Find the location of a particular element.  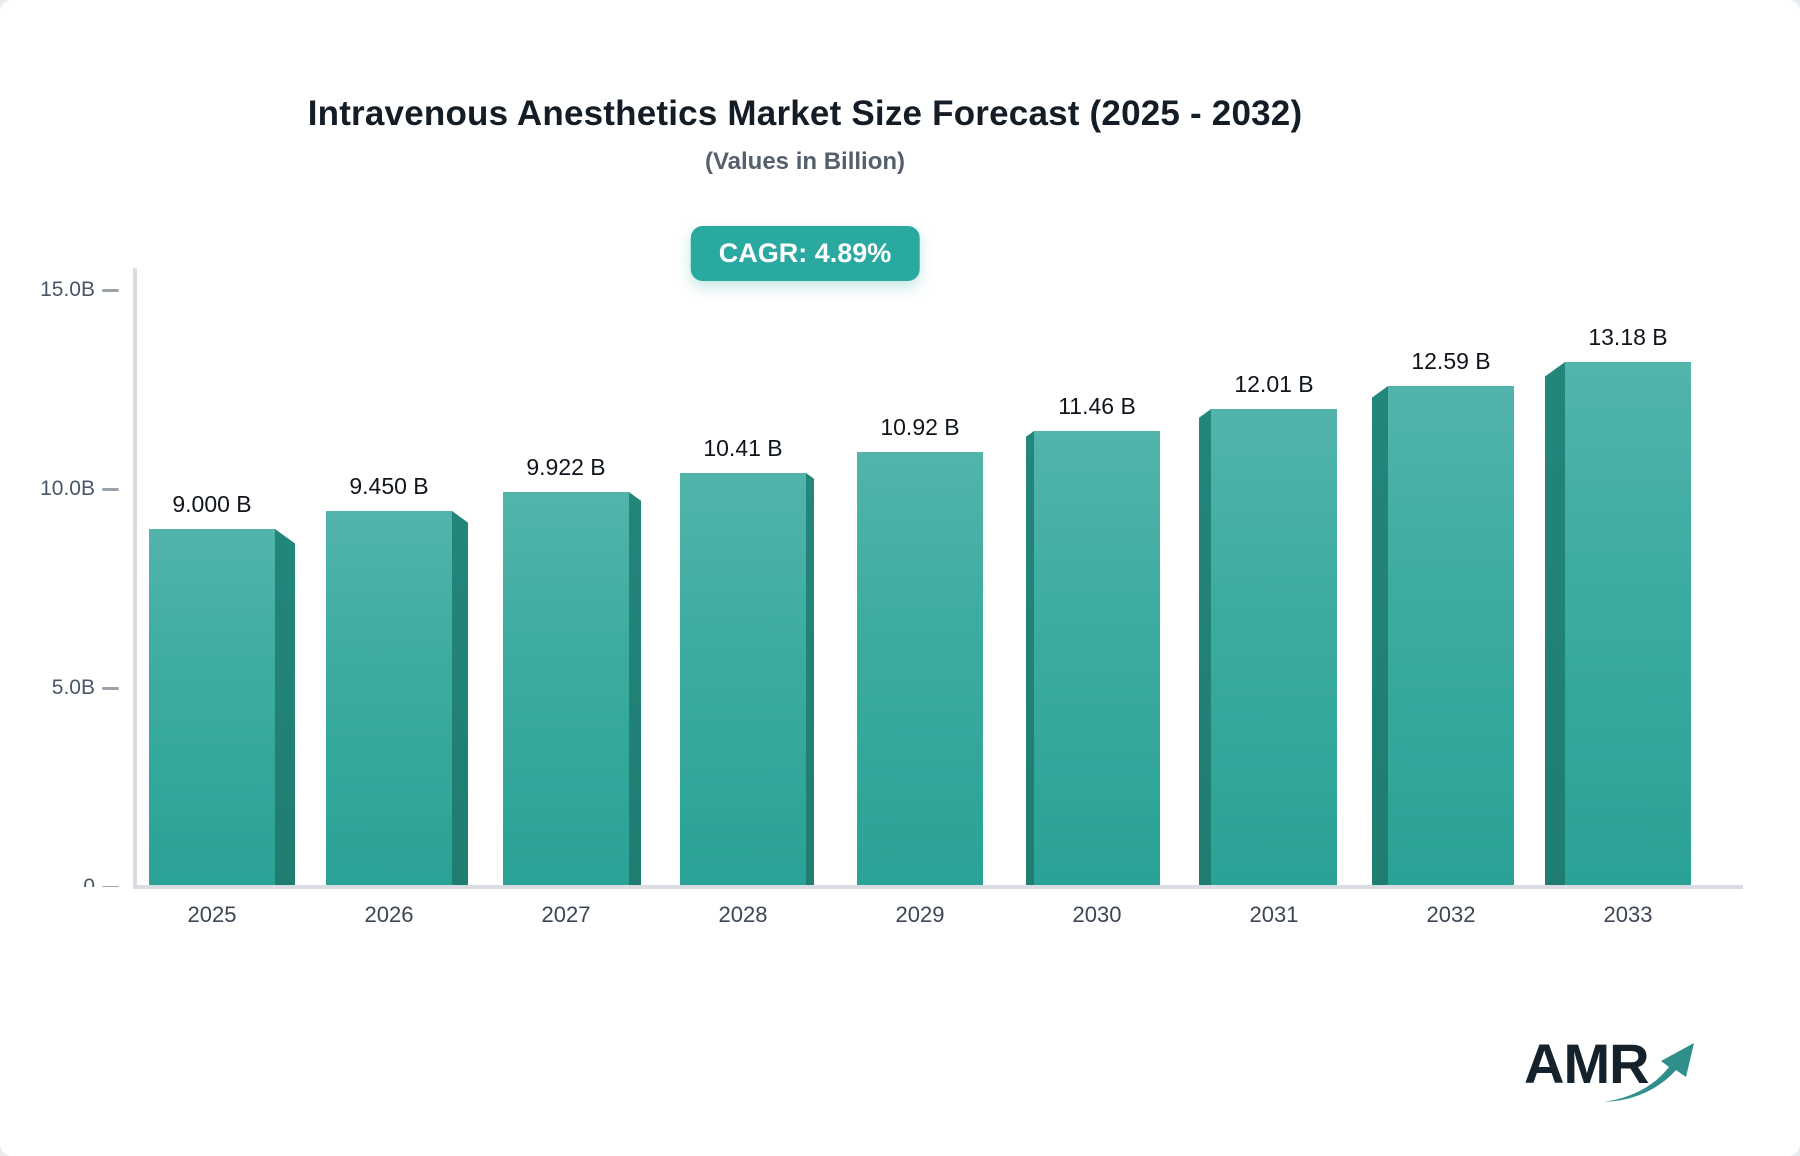

cagr-badge: CAGR: 4.89% is located at coordinates (805, 253).